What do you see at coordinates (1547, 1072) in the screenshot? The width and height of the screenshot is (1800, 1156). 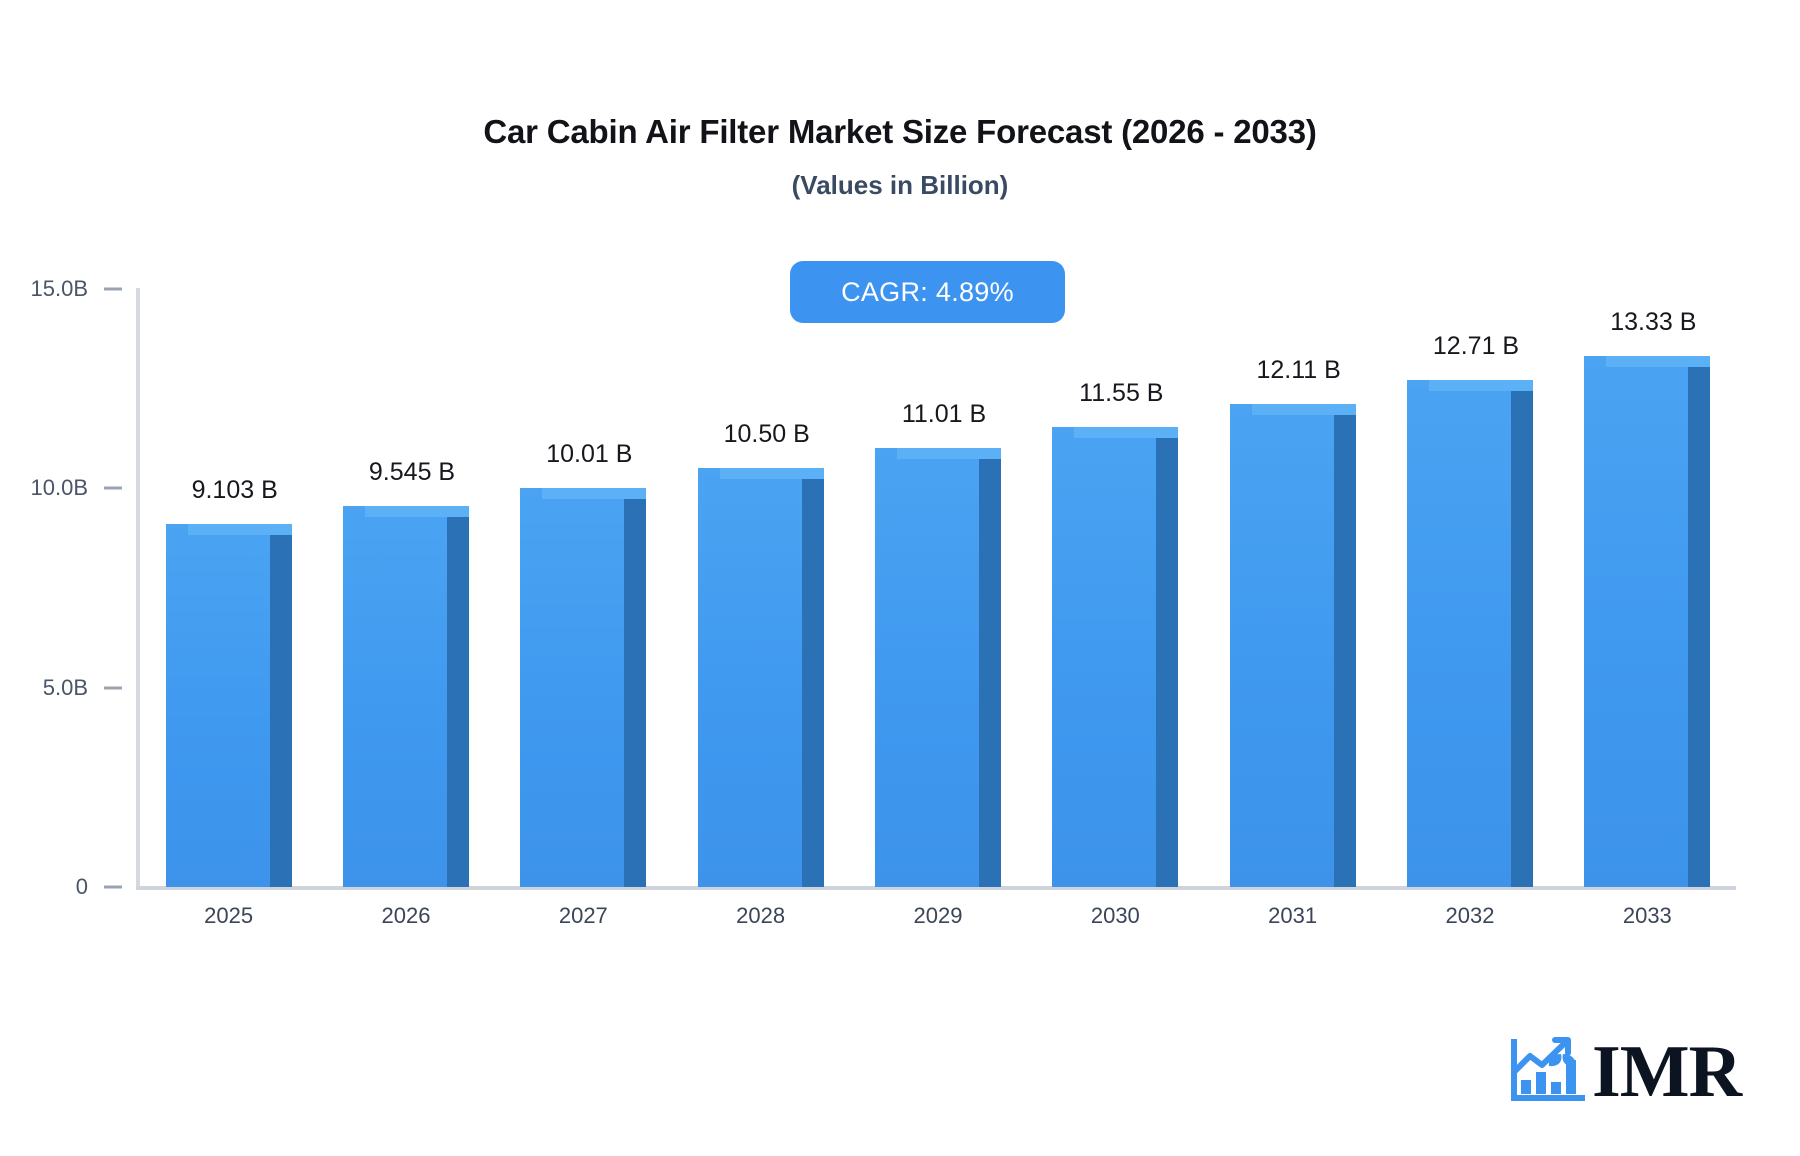 I see `bar-chart-growth-leaf-icon` at bounding box center [1547, 1072].